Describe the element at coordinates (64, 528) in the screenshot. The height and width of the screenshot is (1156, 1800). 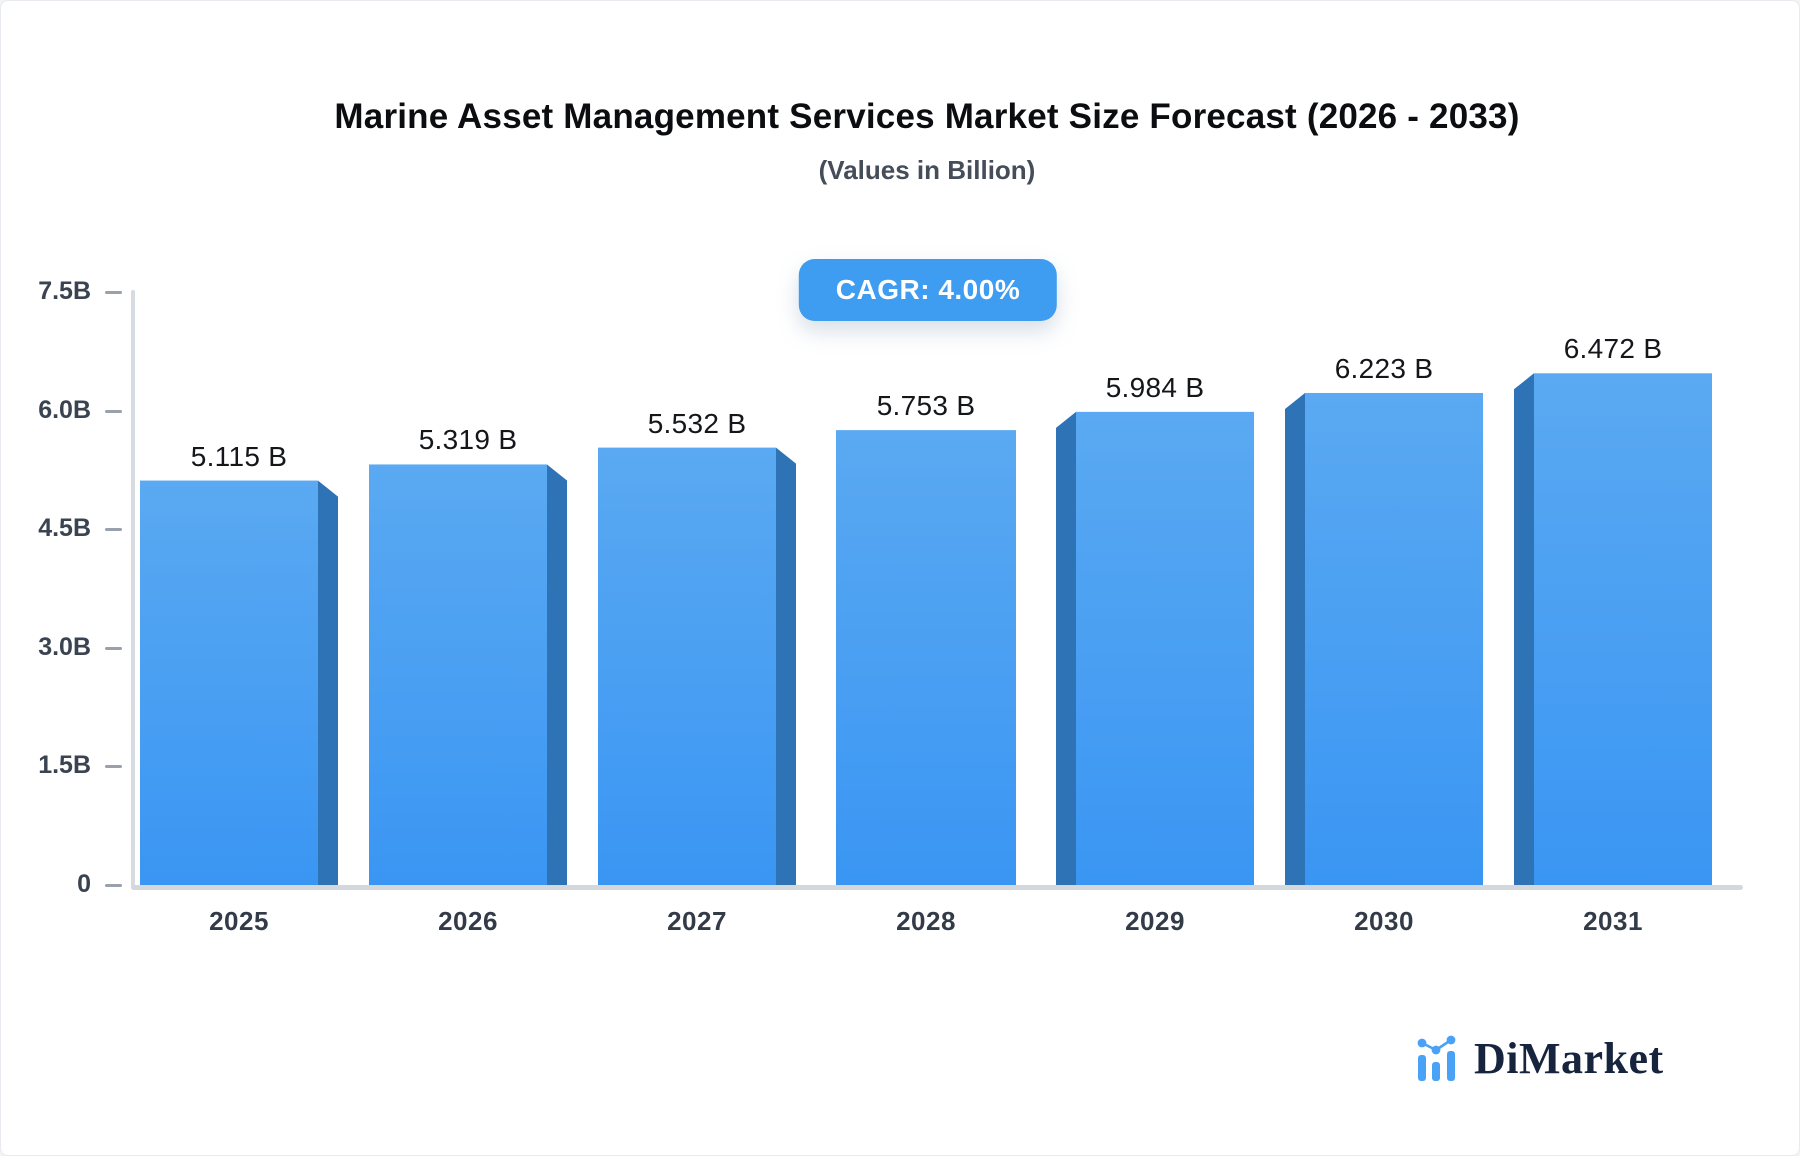
I see `y-axis-tick-label: 4.5B` at that location.